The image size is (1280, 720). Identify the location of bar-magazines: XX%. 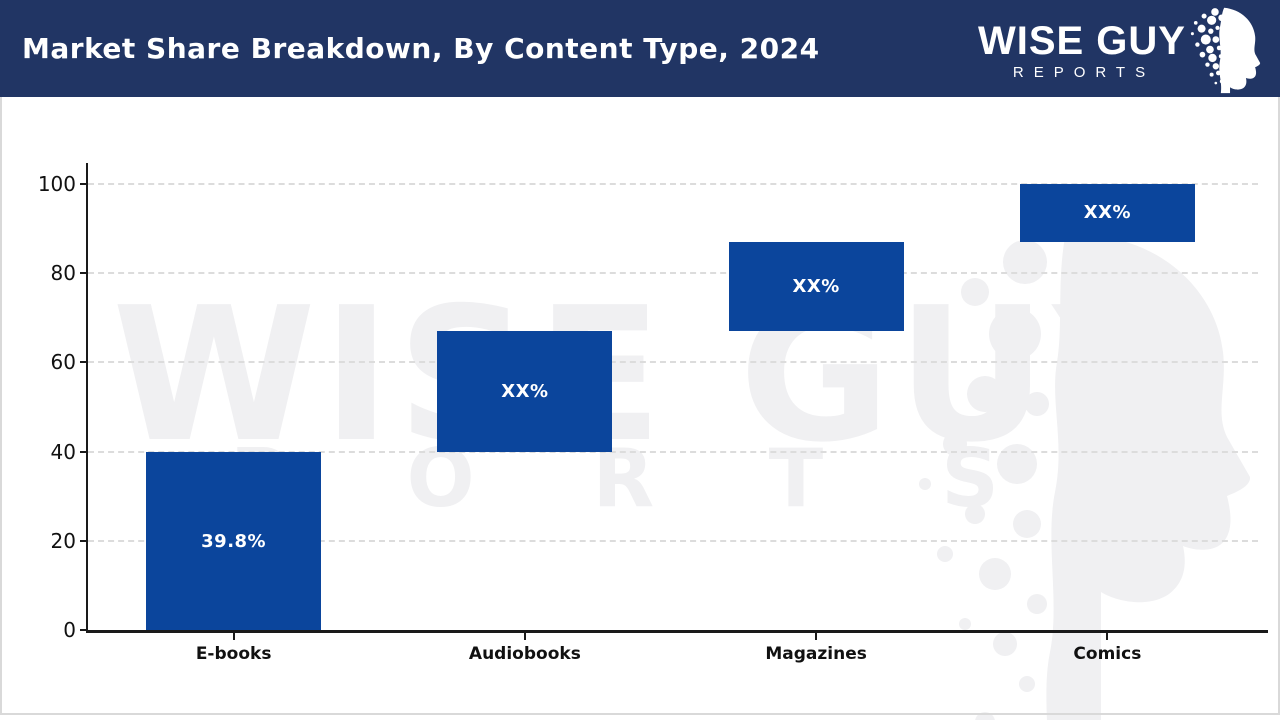
(816, 286).